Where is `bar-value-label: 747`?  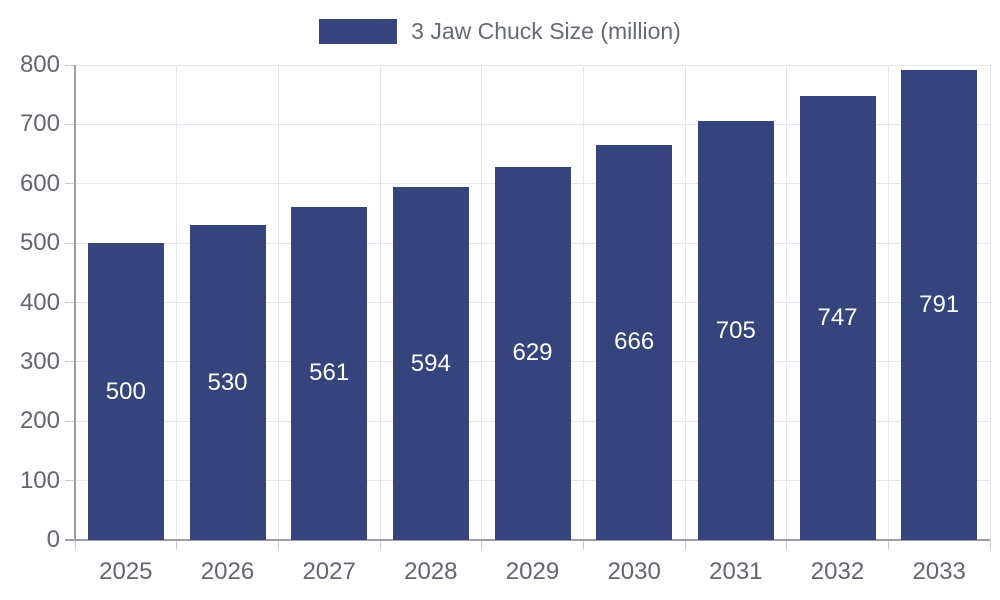
bar-value-label: 747 is located at coordinates (837, 318).